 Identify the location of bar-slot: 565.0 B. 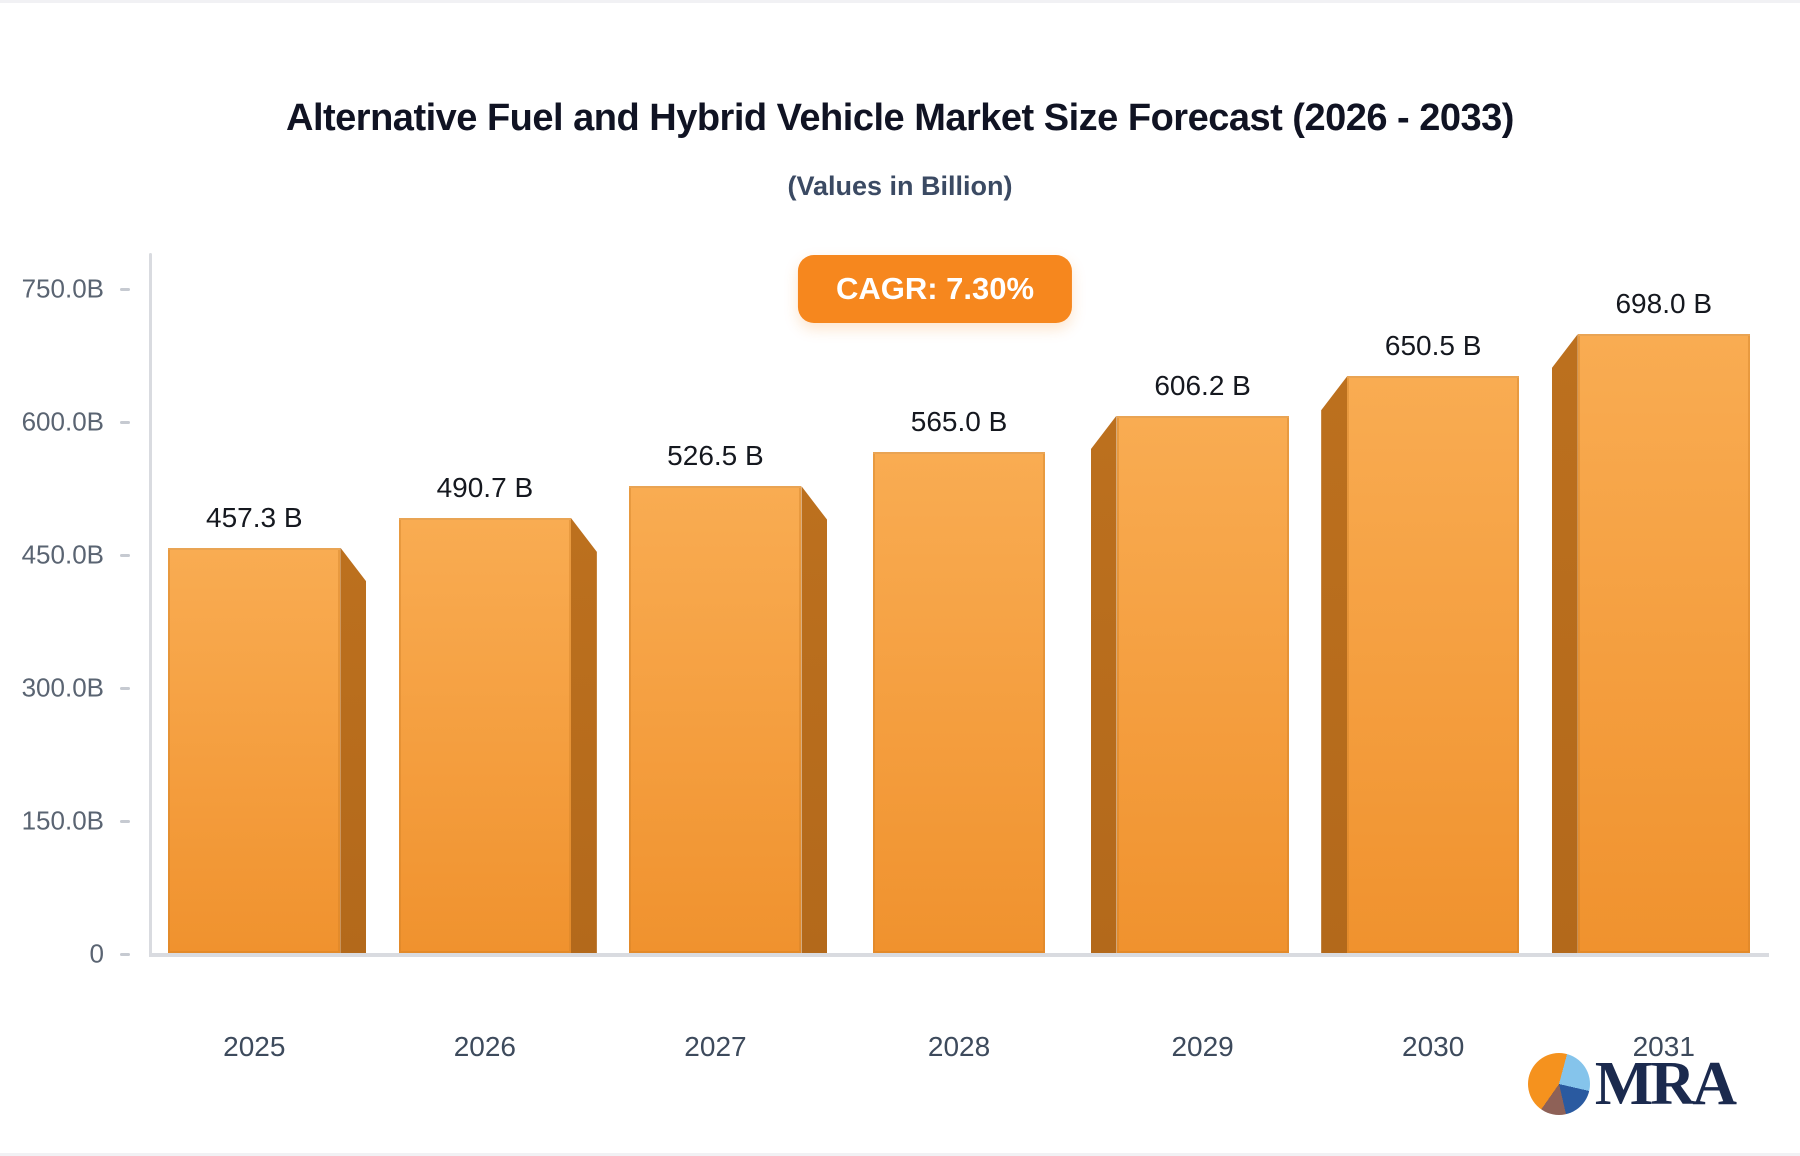
(959, 620).